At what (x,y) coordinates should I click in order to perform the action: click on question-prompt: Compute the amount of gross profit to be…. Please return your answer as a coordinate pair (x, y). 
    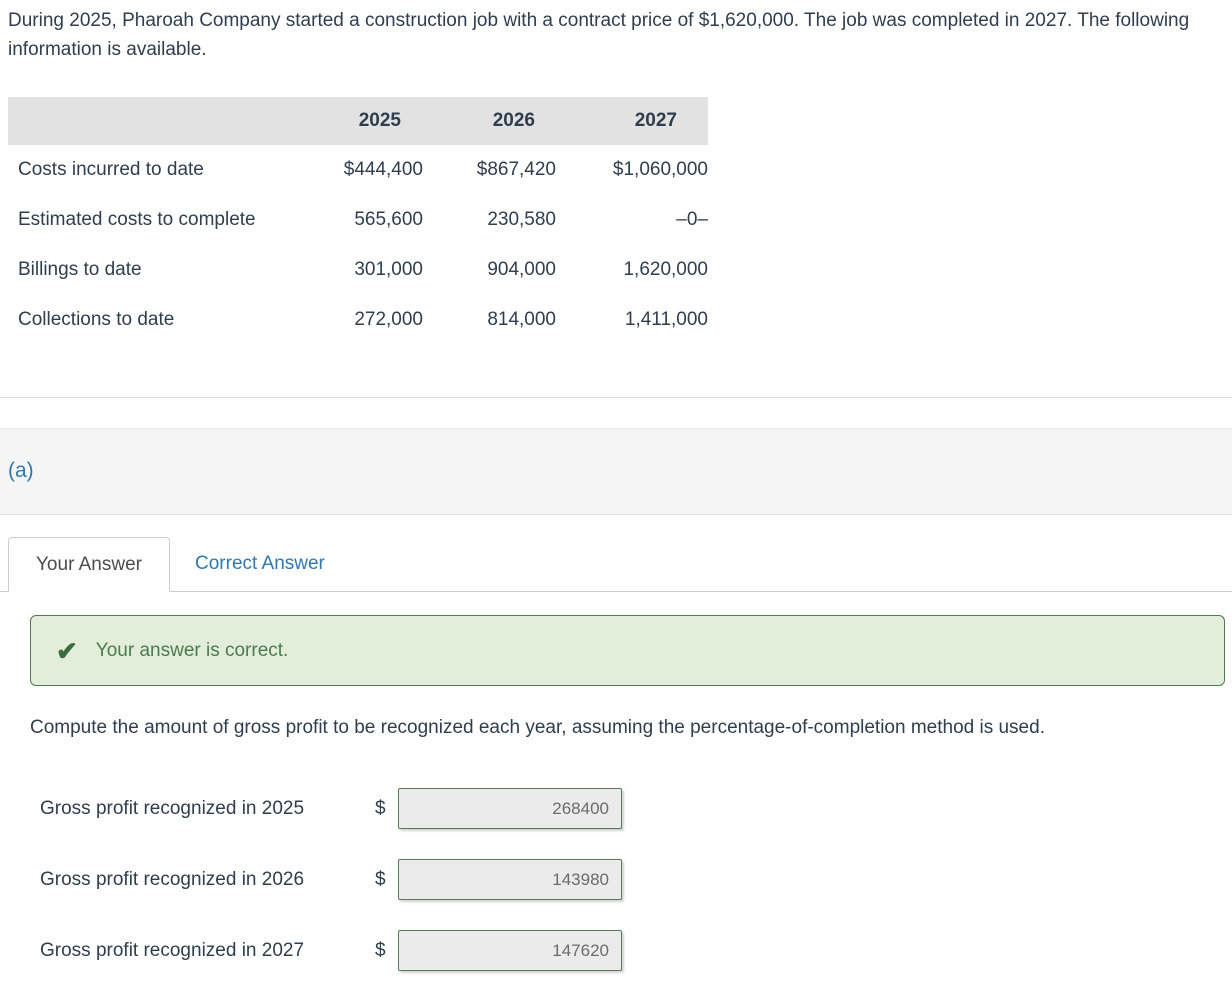
    Looking at the image, I should click on (537, 727).